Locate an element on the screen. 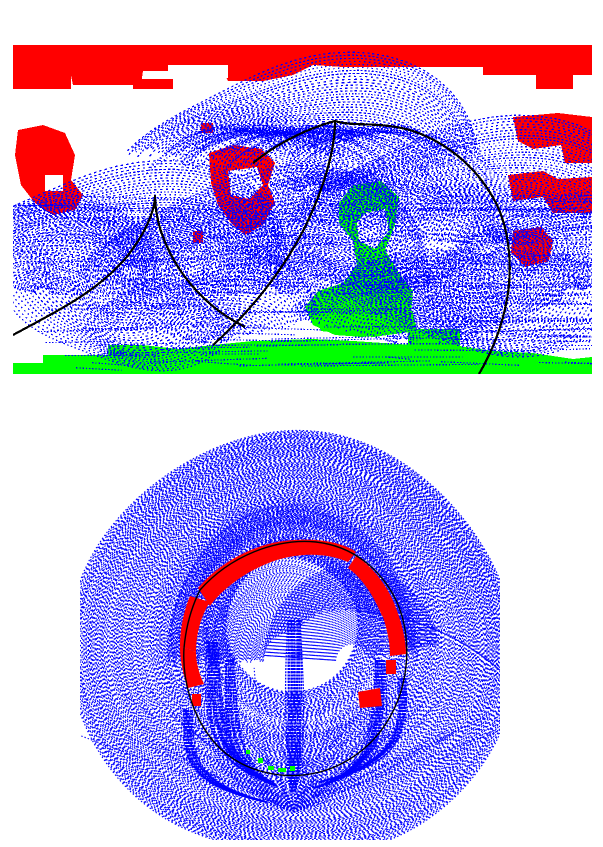 The image size is (603, 847). sphere-outline is located at coordinates (295, 658).